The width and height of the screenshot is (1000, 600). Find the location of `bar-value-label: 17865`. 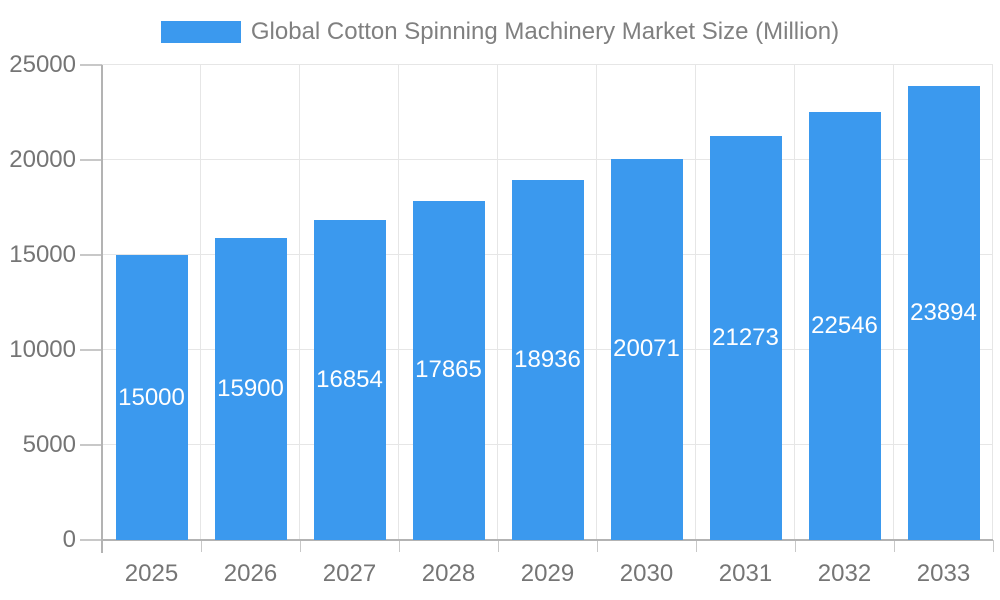

bar-value-label: 17865 is located at coordinates (448, 370).